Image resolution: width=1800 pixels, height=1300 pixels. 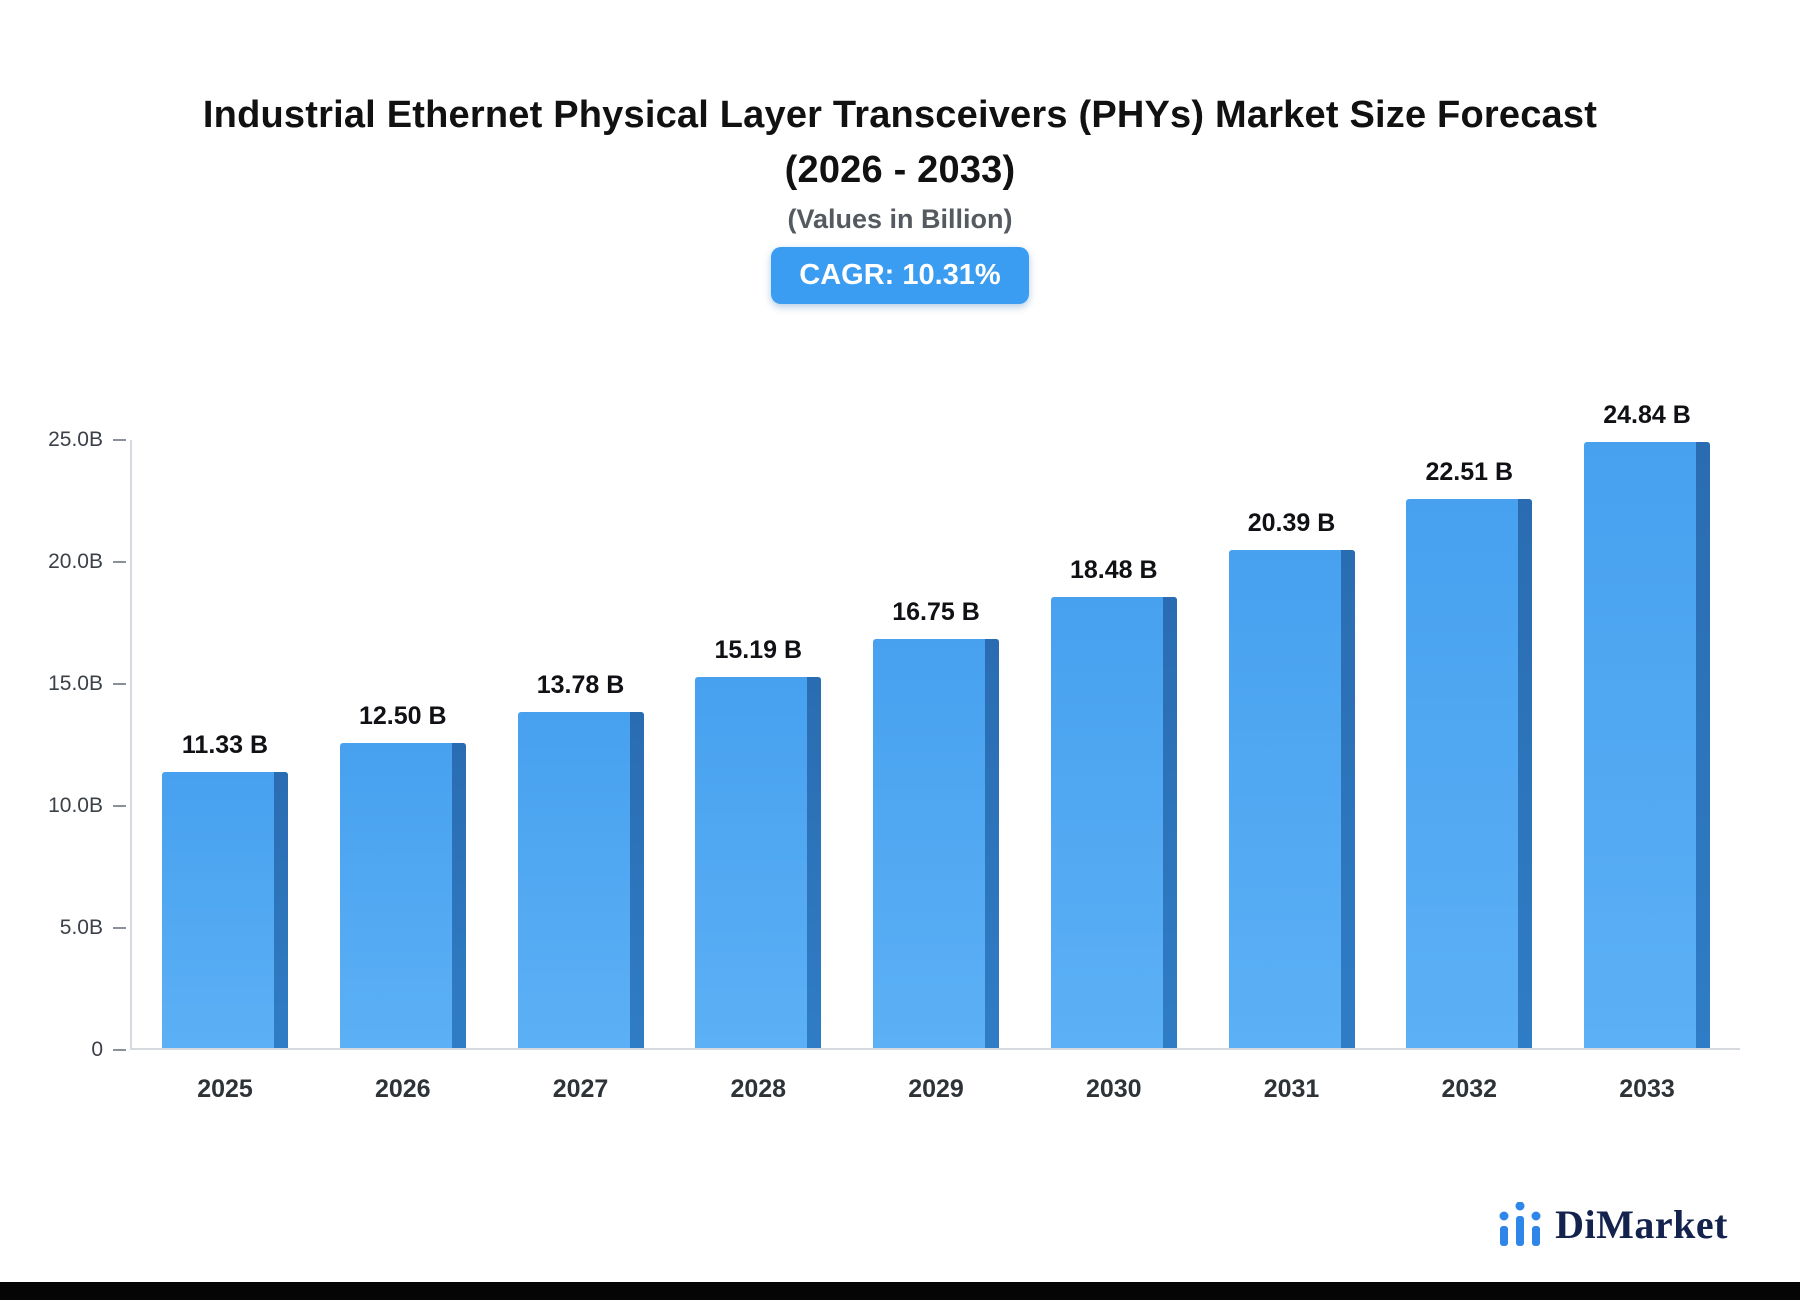 I want to click on bar-value-label: 12.50 B, so click(x=402, y=716).